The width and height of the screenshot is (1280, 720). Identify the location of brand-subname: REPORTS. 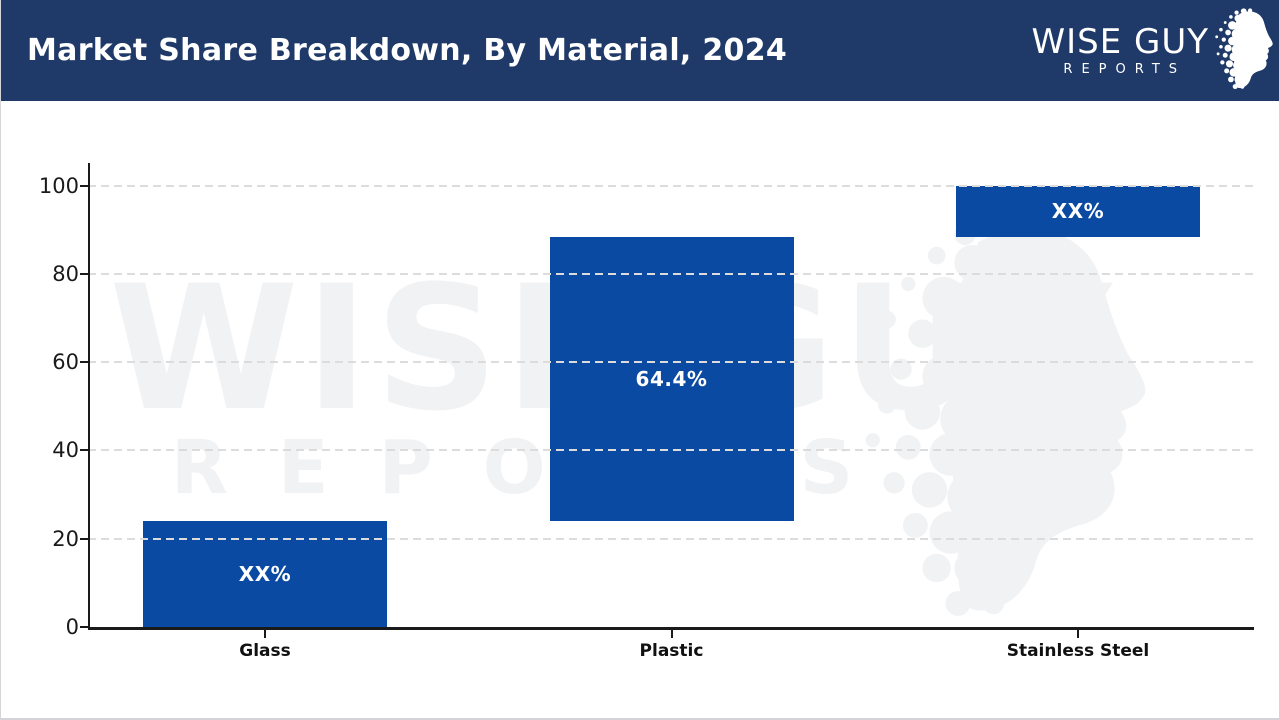
(1125, 69).